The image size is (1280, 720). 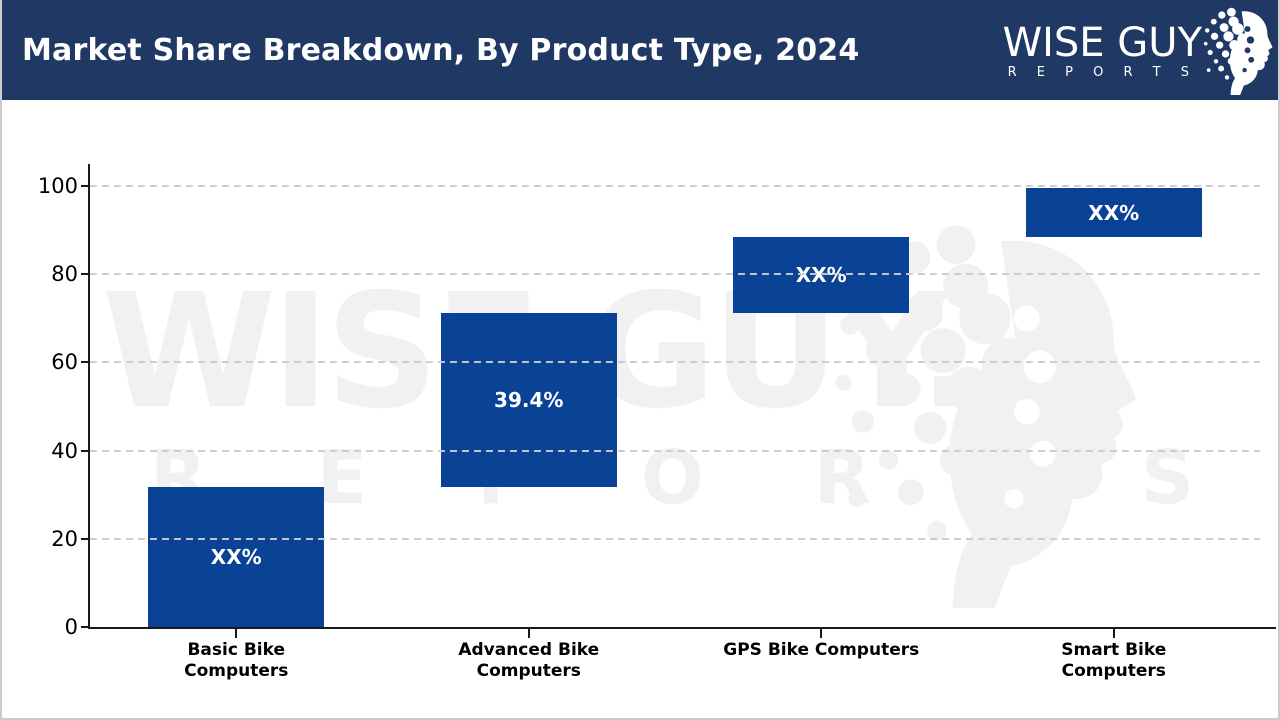 I want to click on wiseguy-head-icon, so click(x=1238, y=51).